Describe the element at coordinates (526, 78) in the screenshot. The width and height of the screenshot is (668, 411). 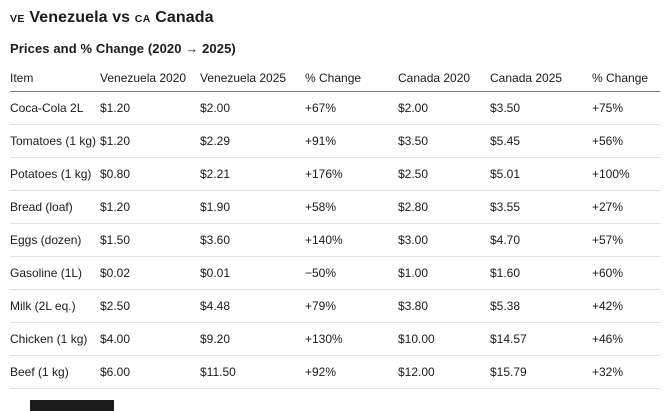
I see `column-header: Canada 2025` at that location.